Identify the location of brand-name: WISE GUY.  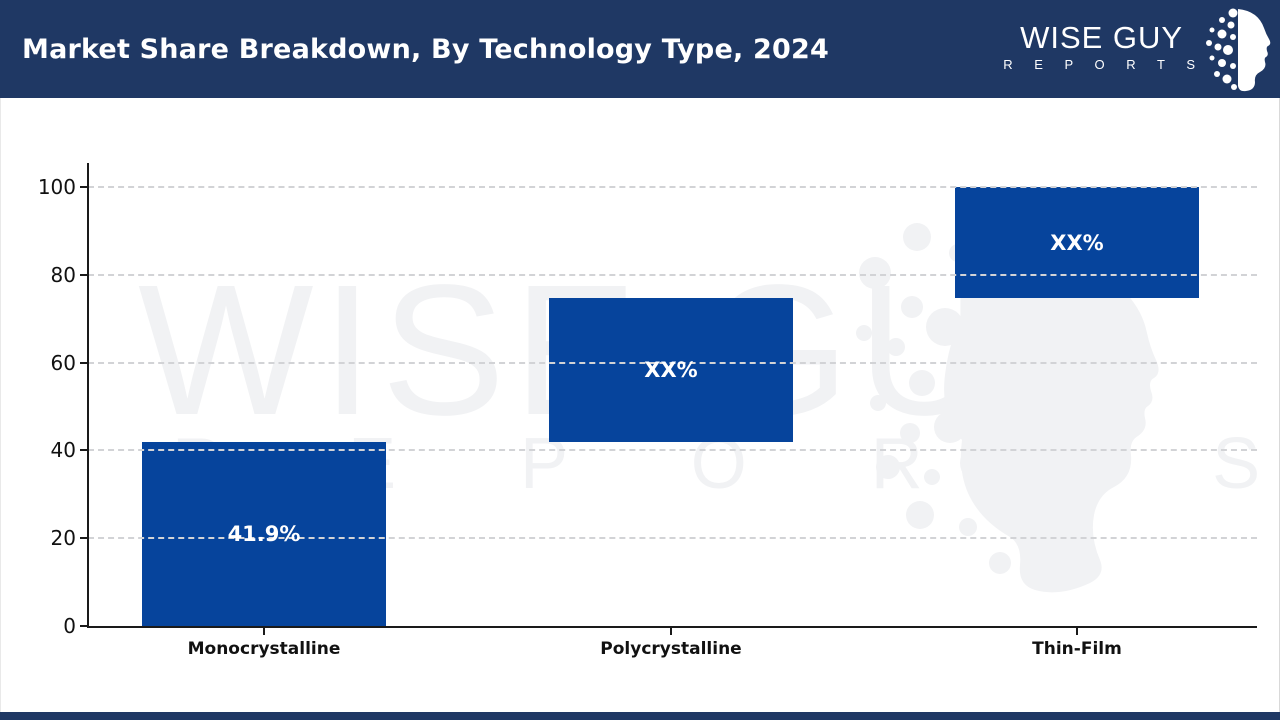
(1102, 37).